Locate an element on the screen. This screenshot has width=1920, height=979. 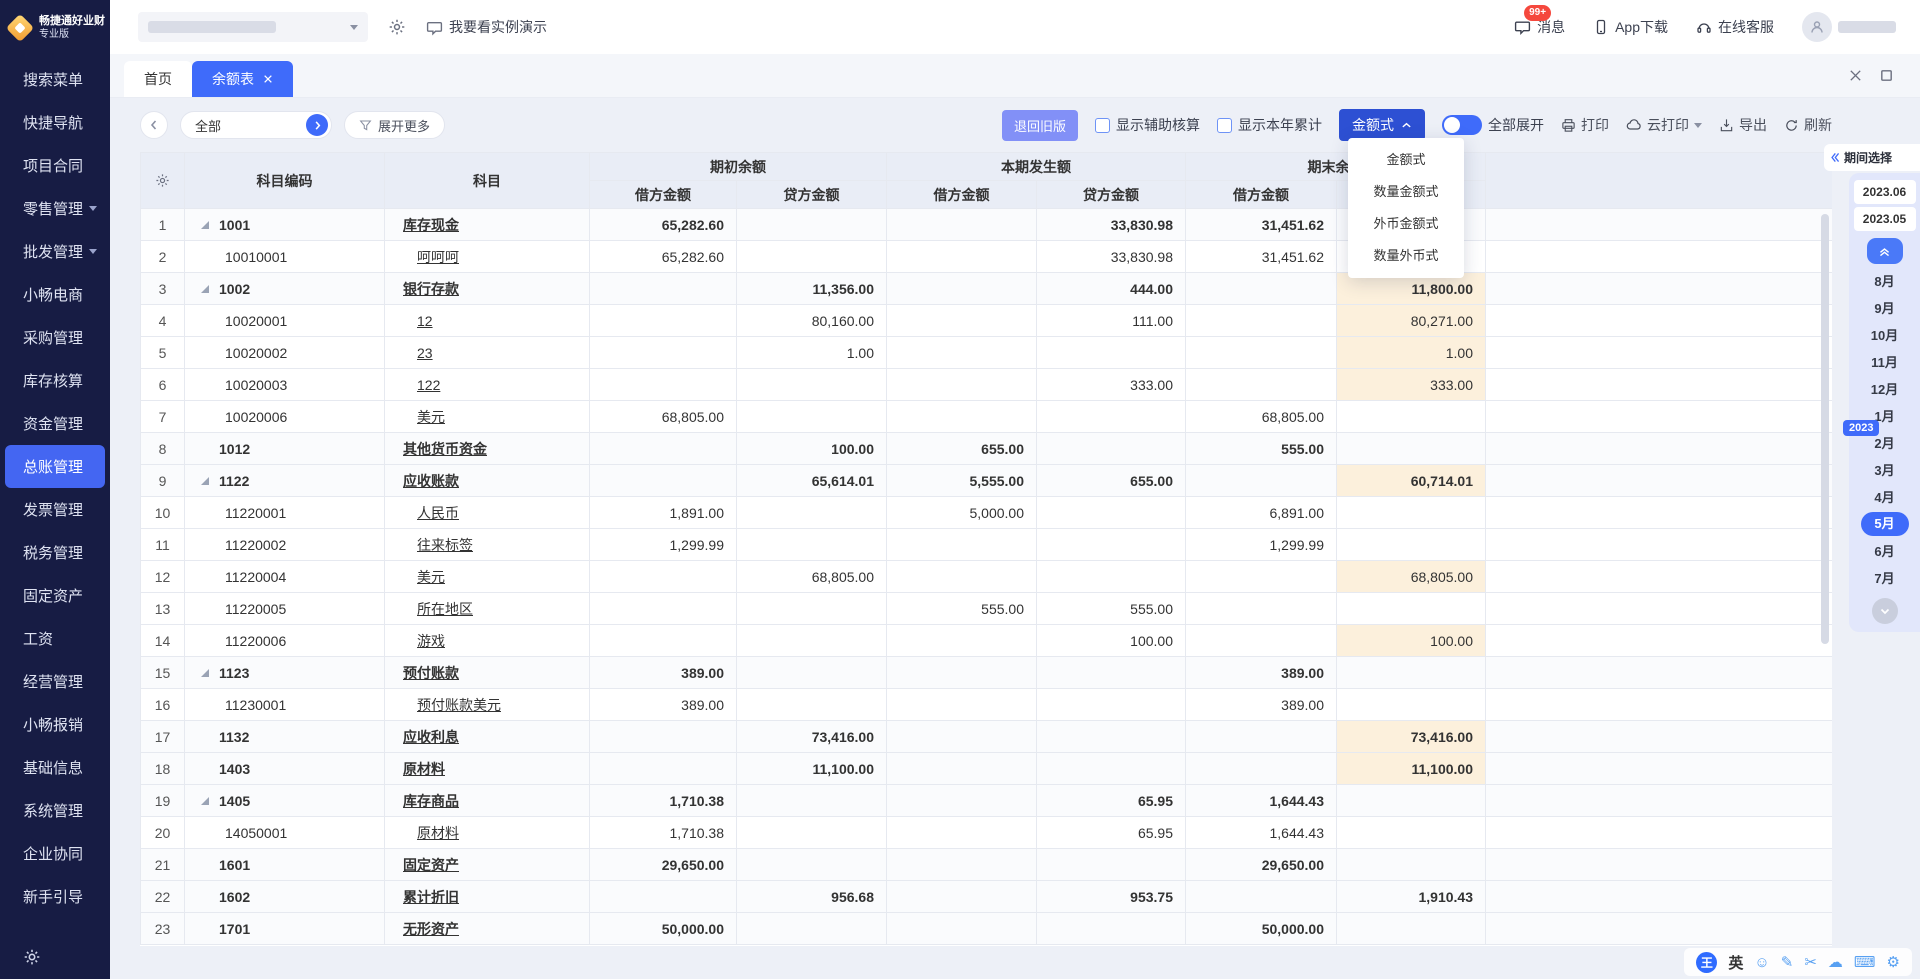
sidebar-item-6: 小畅电商 is located at coordinates (55, 294).